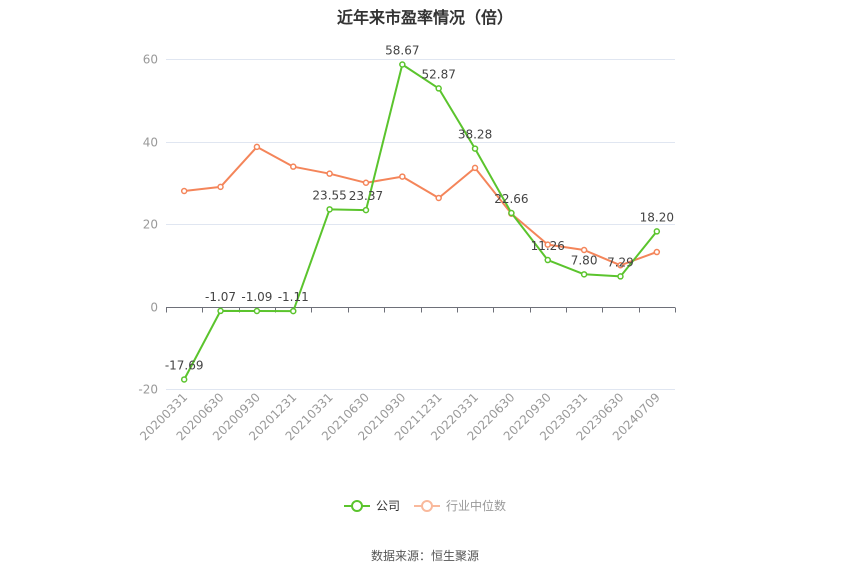 The image size is (850, 575). What do you see at coordinates (402, 50) in the screenshot?
I see `data-label: 58.67` at bounding box center [402, 50].